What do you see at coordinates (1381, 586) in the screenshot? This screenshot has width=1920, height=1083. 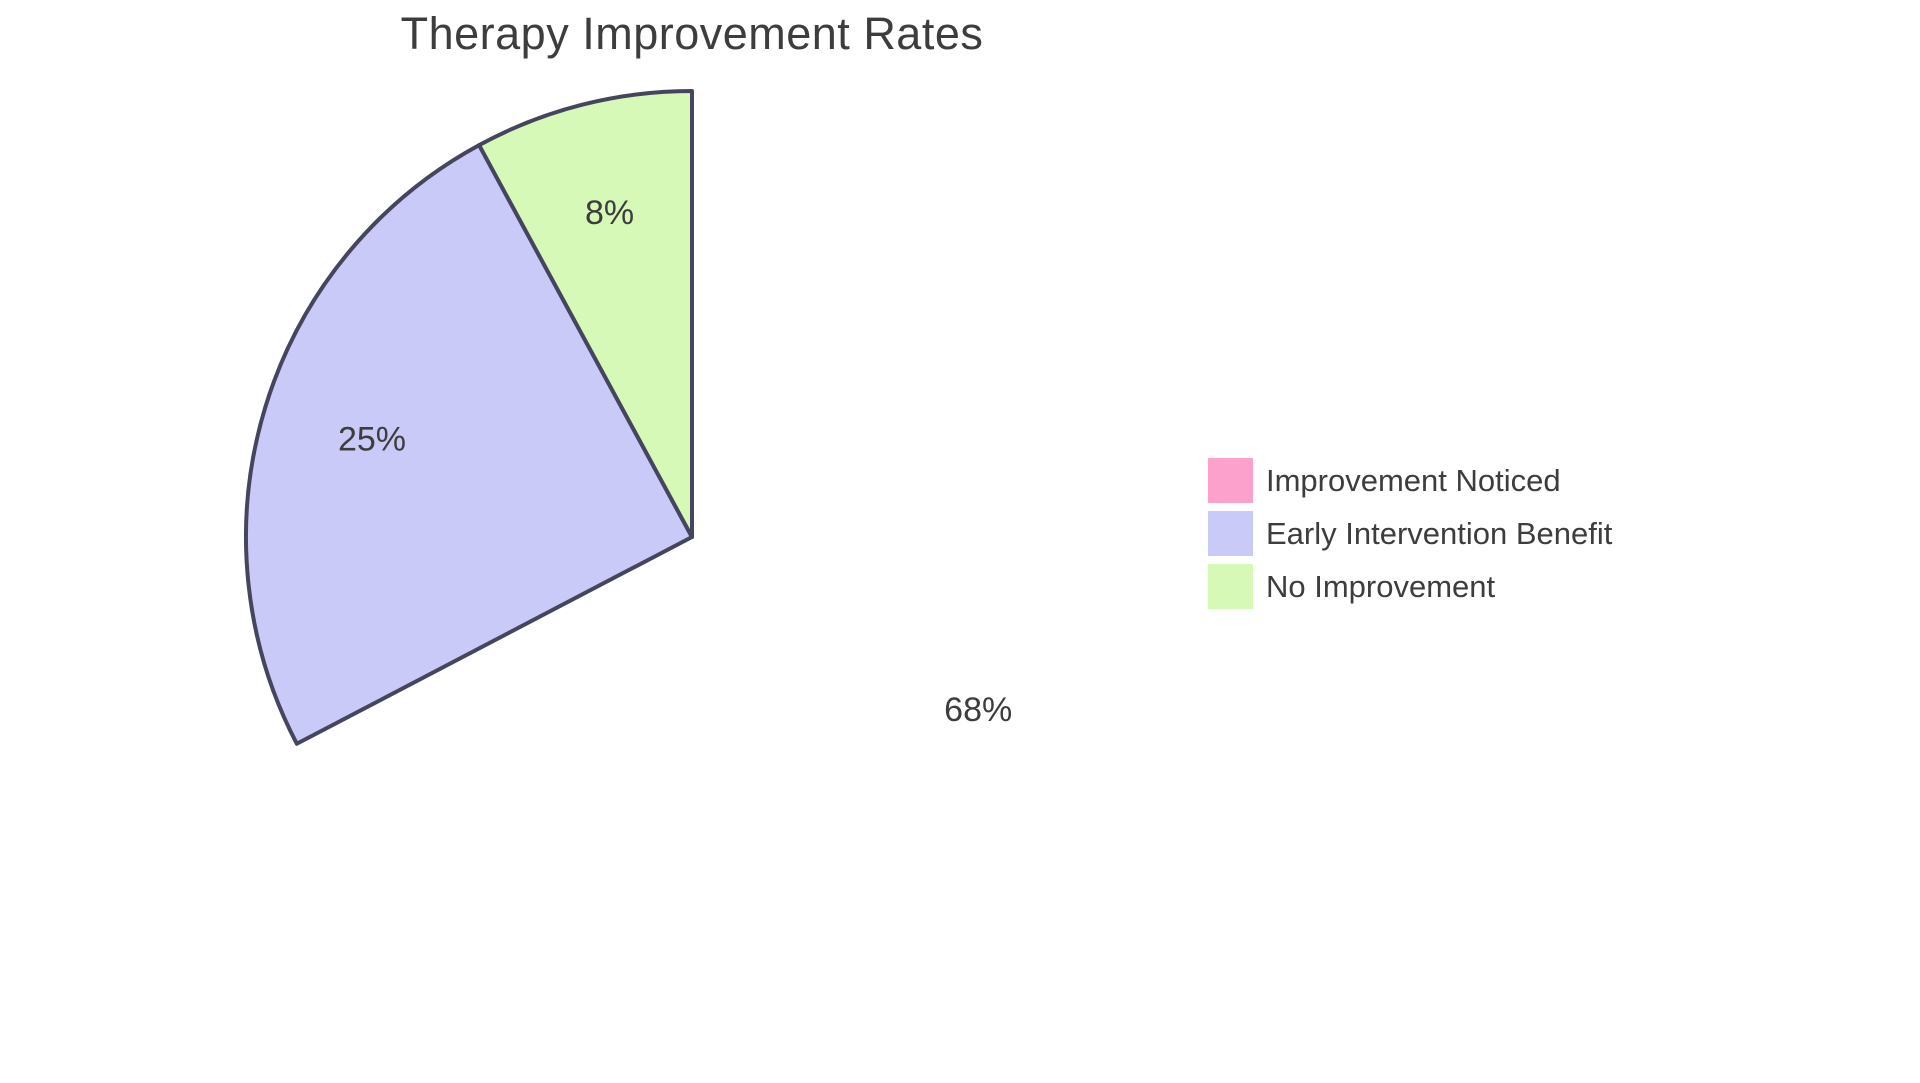 I see `legend-label: No Improvement` at bounding box center [1381, 586].